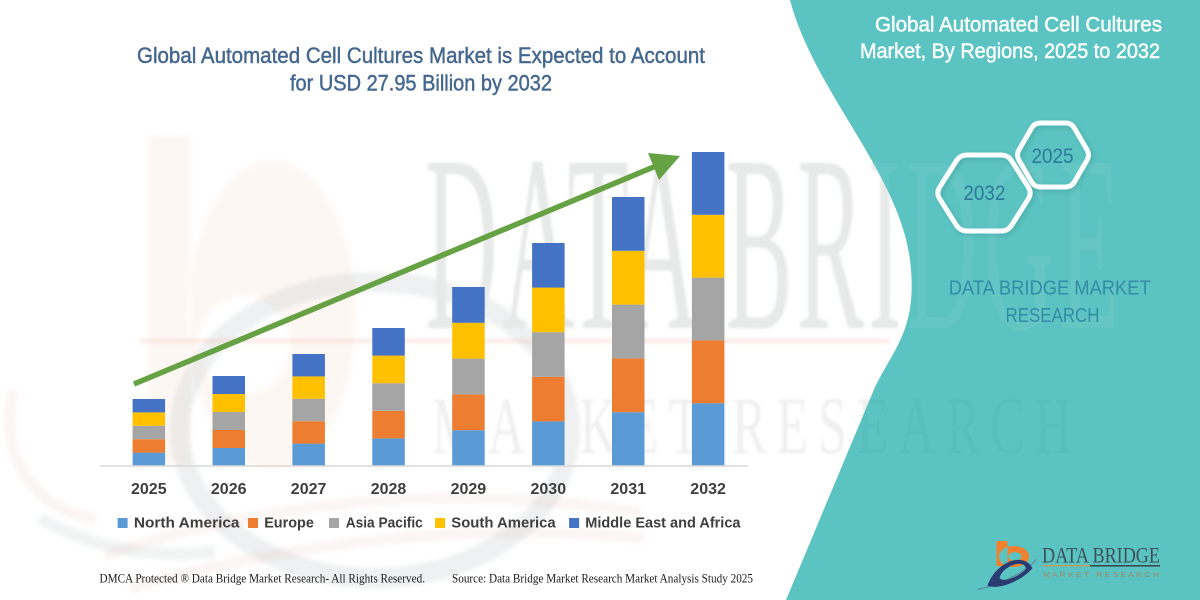 The width and height of the screenshot is (1200, 600). I want to click on svg-text: Asia Pacific, so click(384, 523).